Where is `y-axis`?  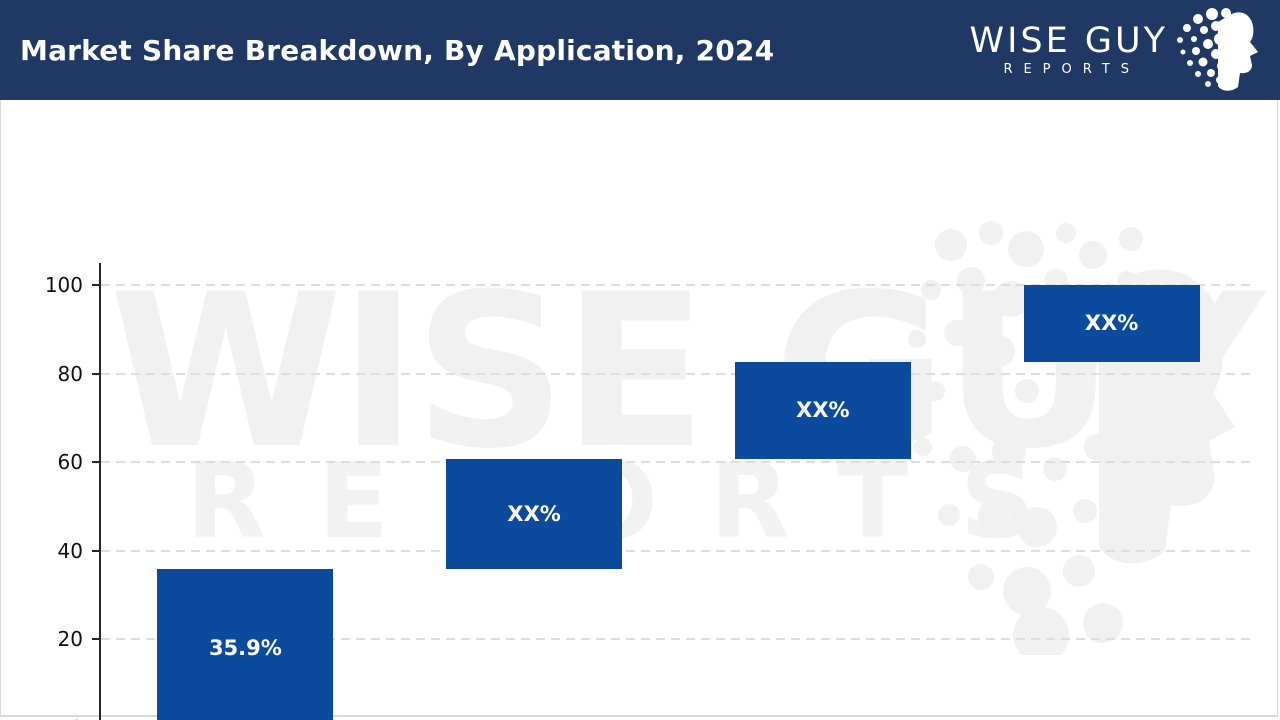
y-axis is located at coordinates (100, 491).